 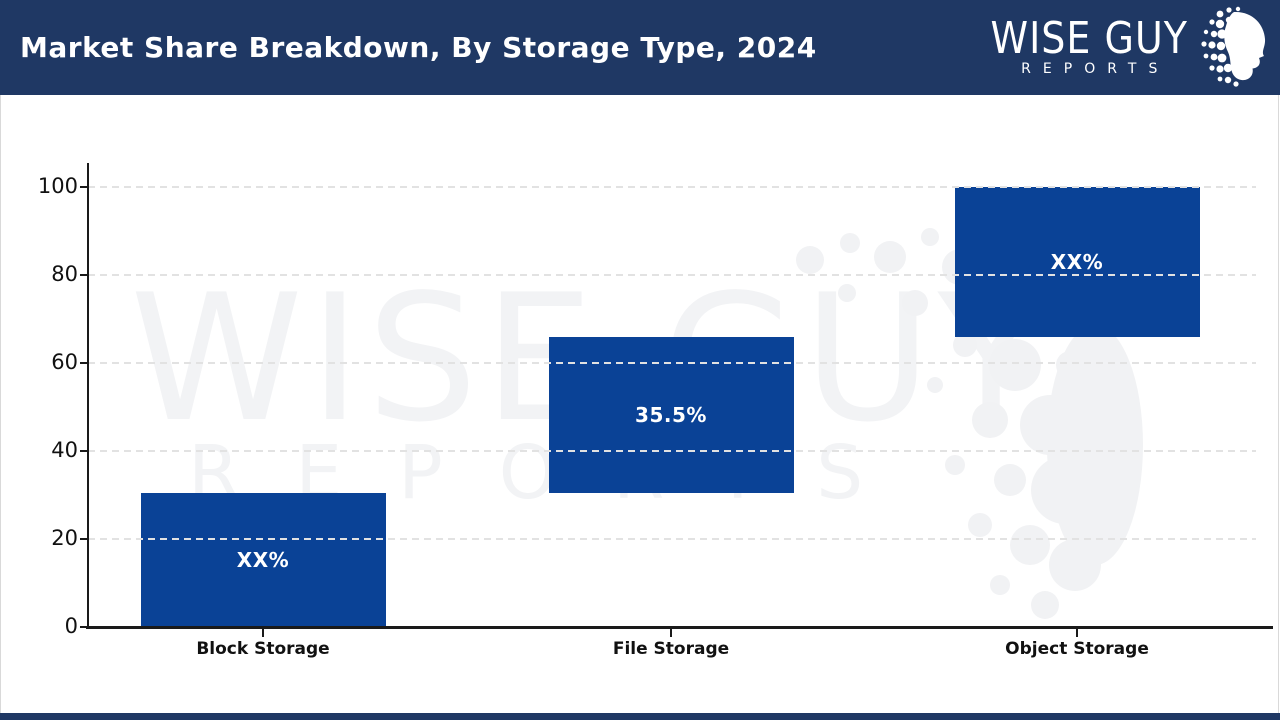 I want to click on y-tick-label-0: 0, so click(x=71, y=626).